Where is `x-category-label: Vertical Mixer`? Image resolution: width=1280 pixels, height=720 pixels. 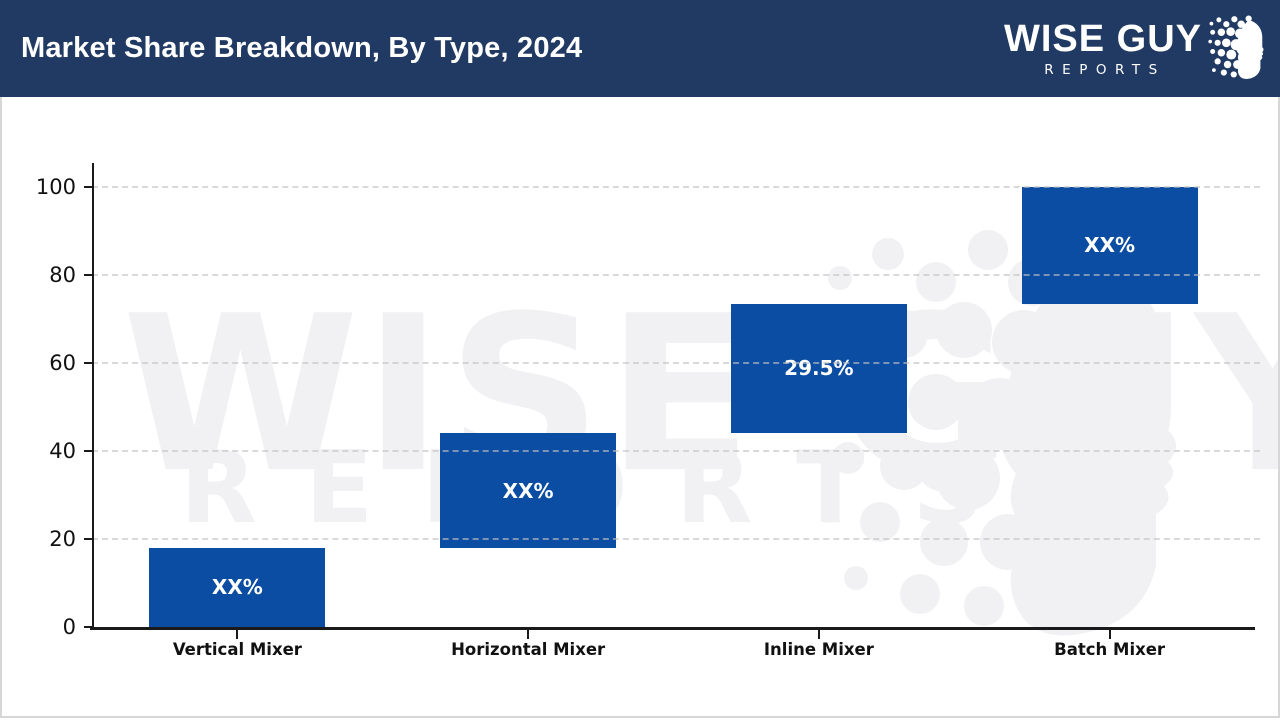
x-category-label: Vertical Mixer is located at coordinates (237, 649).